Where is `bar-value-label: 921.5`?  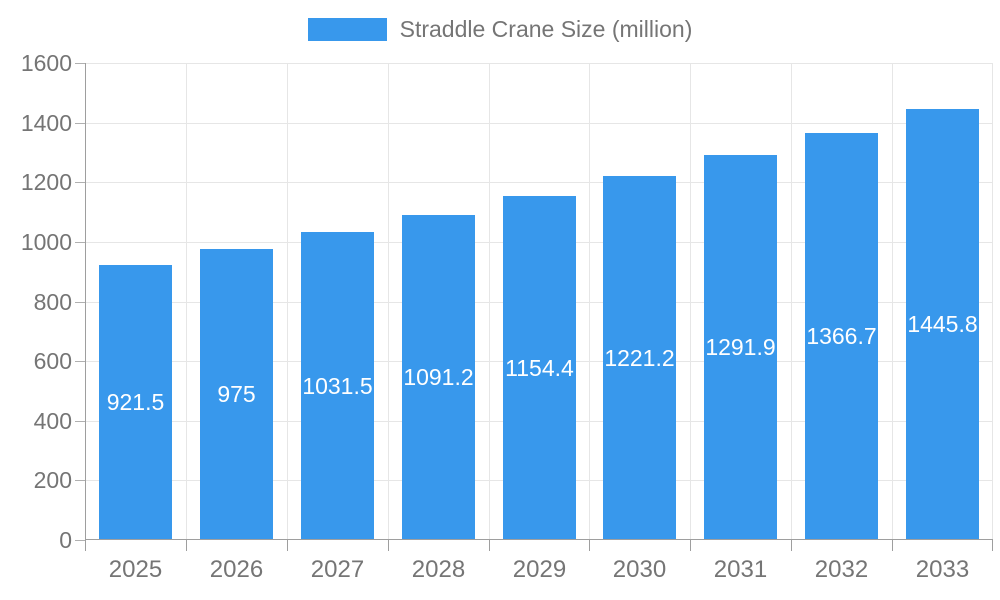
bar-value-label: 921.5 is located at coordinates (135, 402).